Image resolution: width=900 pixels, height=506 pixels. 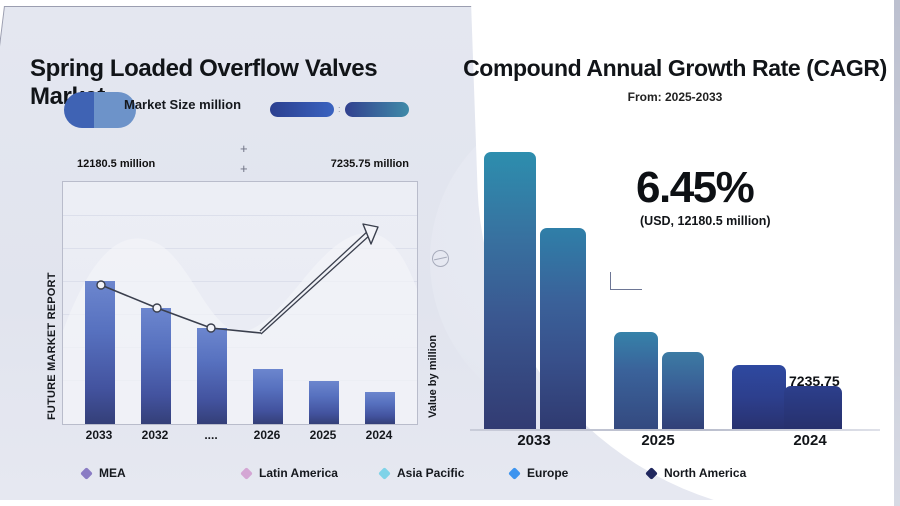 I want to click on left-chart-low-value: 7235.75 million, so click(x=369, y=164).